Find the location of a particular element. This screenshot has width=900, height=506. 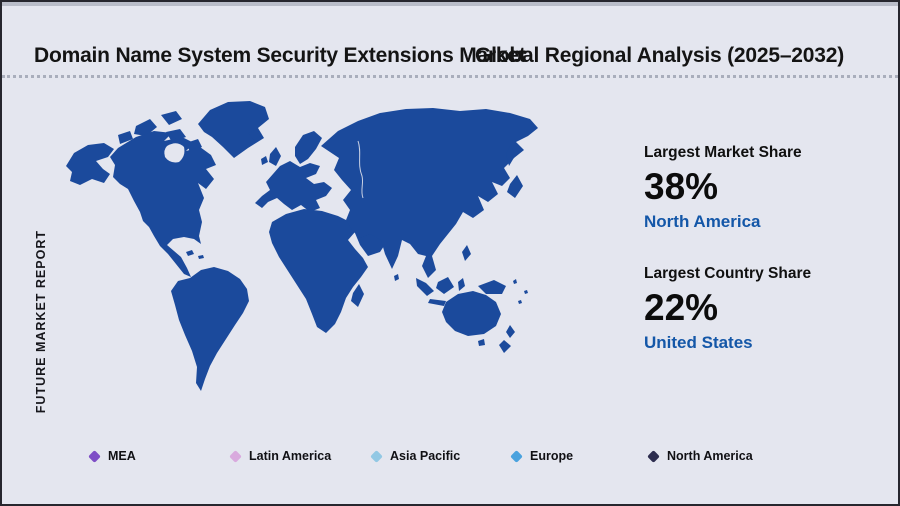

landmass-pacific-islands is located at coordinates (520, 291).